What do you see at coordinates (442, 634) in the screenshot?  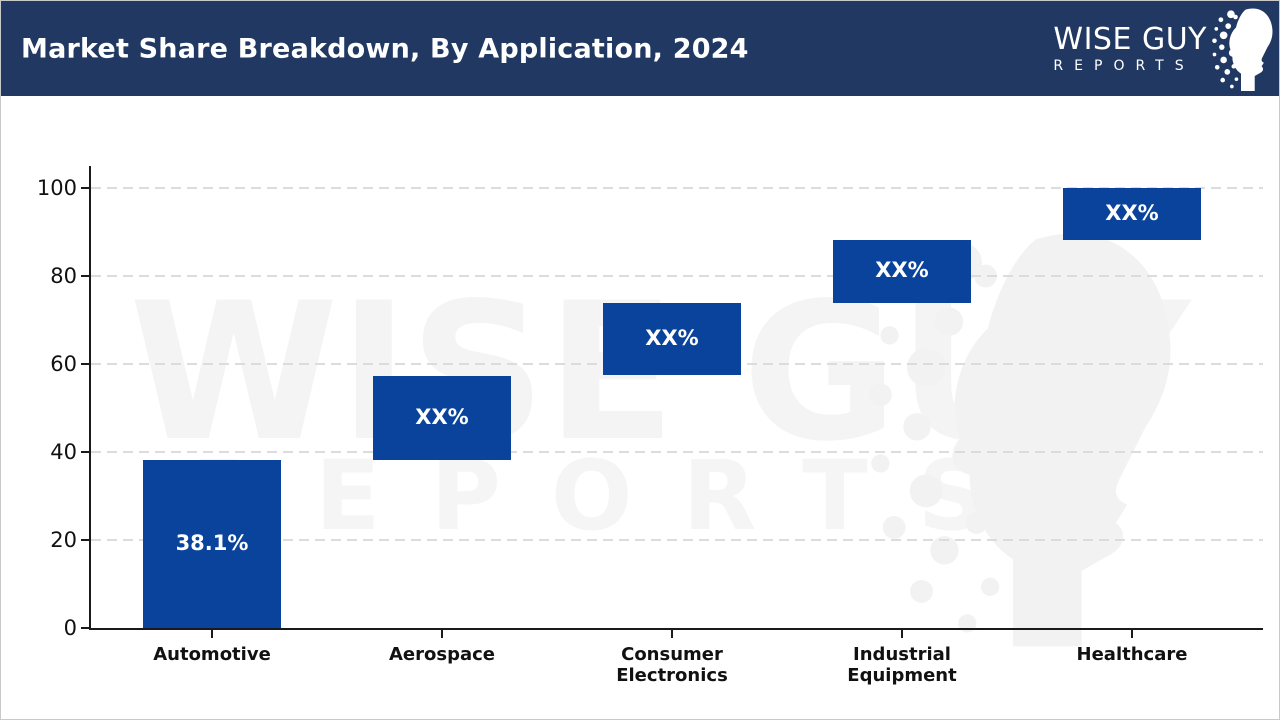 I see `x-tick-aerospace` at bounding box center [442, 634].